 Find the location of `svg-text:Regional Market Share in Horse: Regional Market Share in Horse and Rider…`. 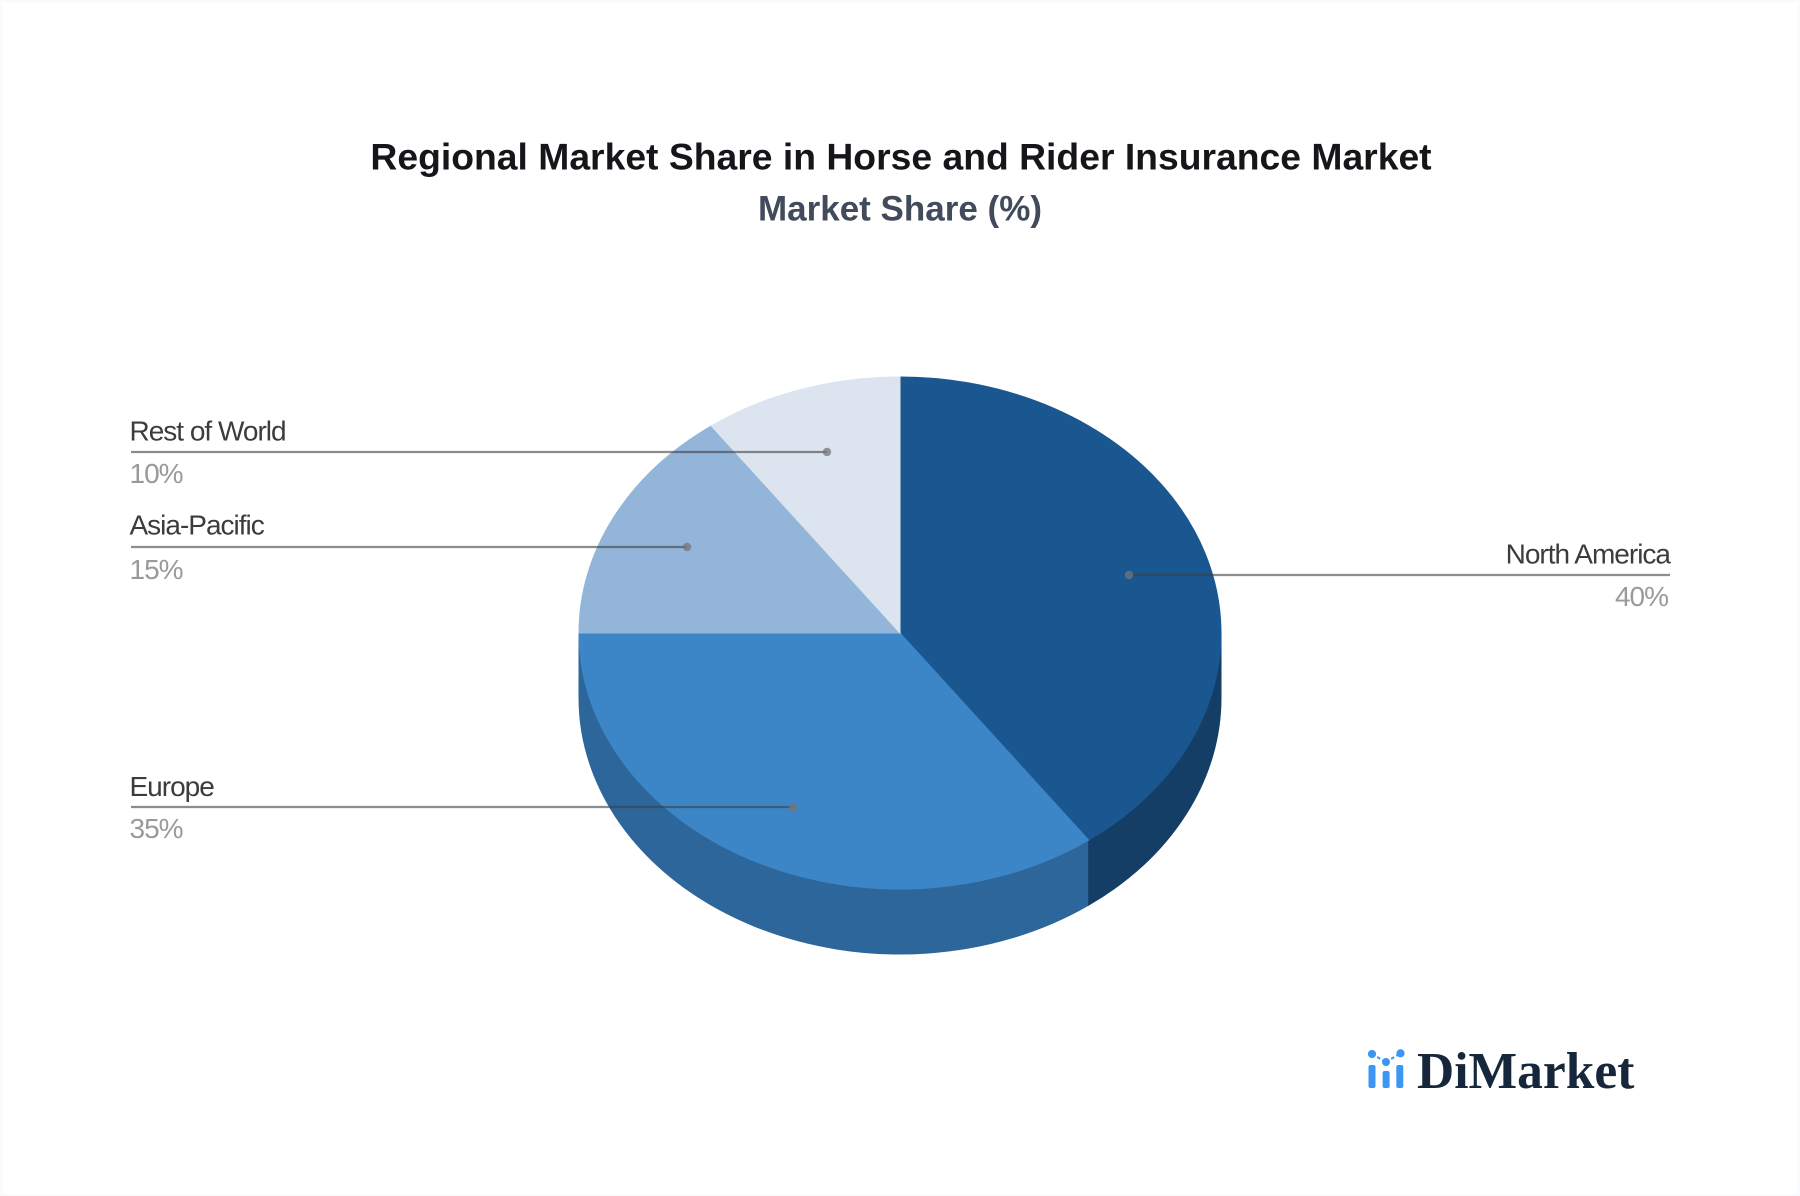

svg-text:Regional Market Share in Horse: Regional Market Share in Horse and Rider… is located at coordinates (900, 157).